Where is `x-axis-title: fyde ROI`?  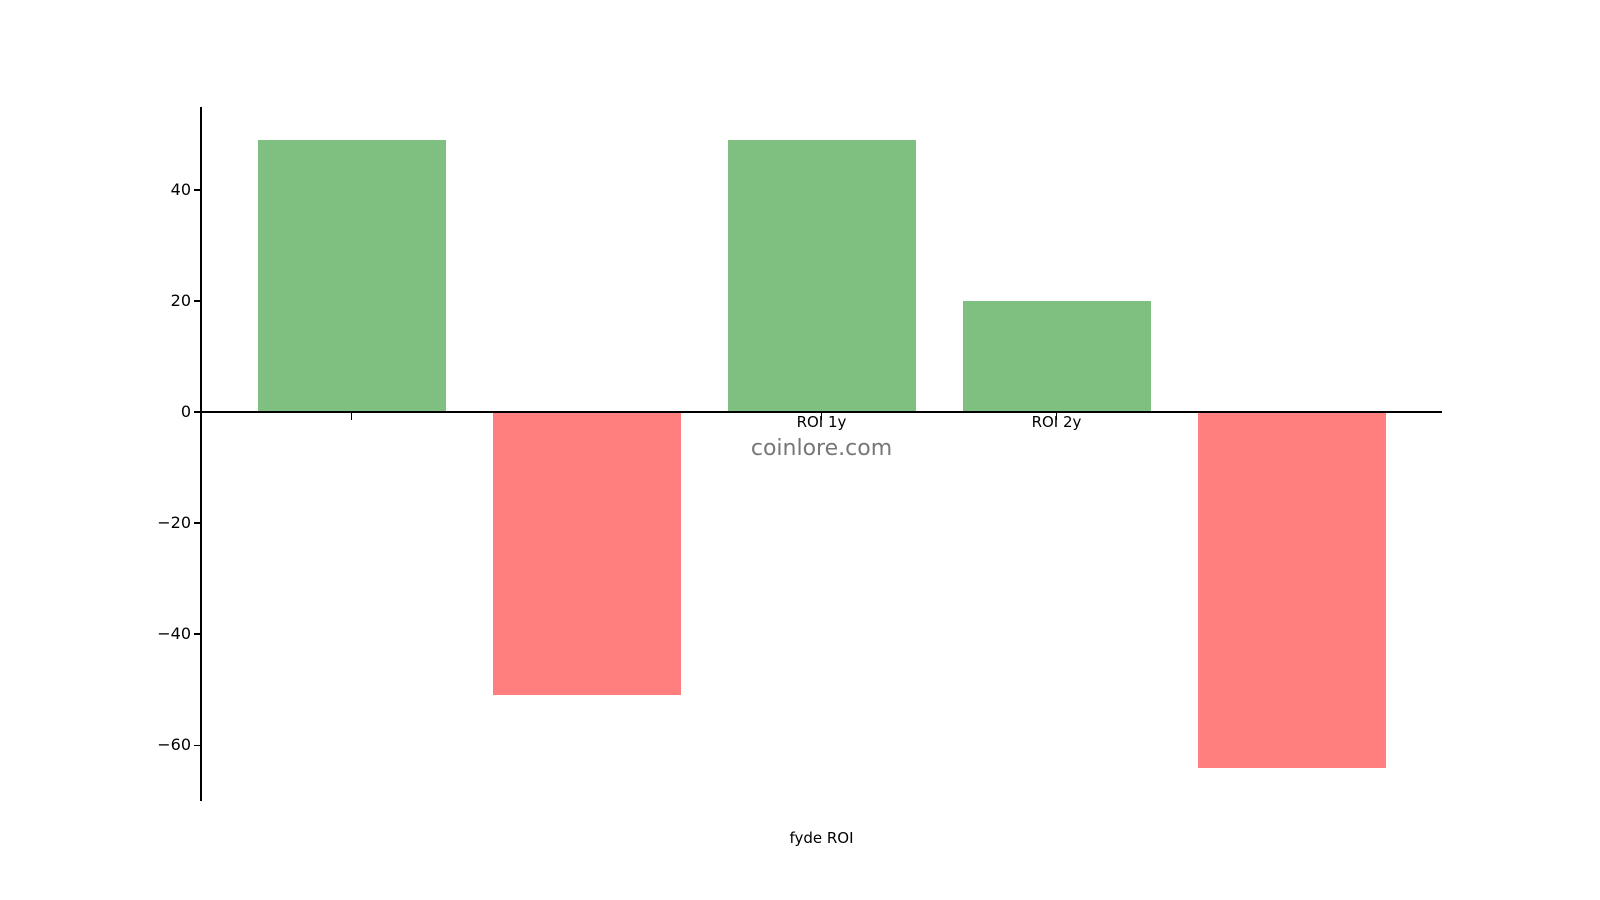
x-axis-title: fyde ROI is located at coordinates (821, 838).